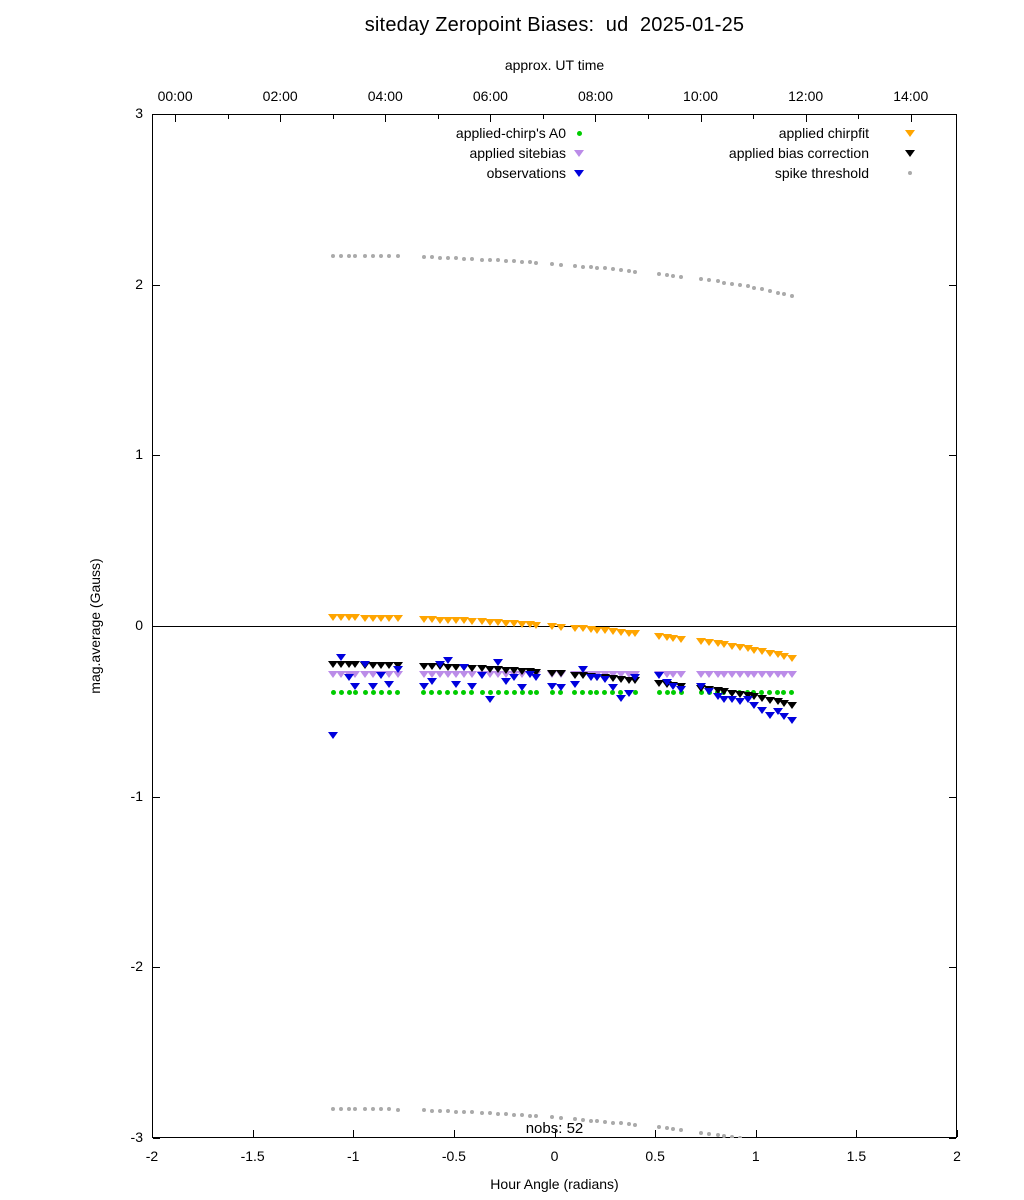 This screenshot has height=1200, width=1024. I want to click on top-axis-label: approx. UT time, so click(554, 65).